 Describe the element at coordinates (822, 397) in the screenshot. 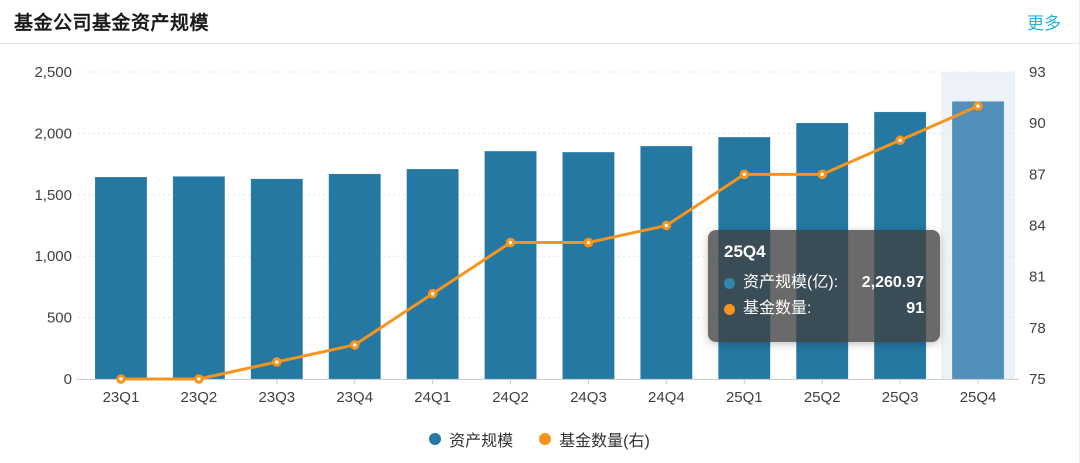

I see `x-axis-label-25Q2: 25Q2` at that location.